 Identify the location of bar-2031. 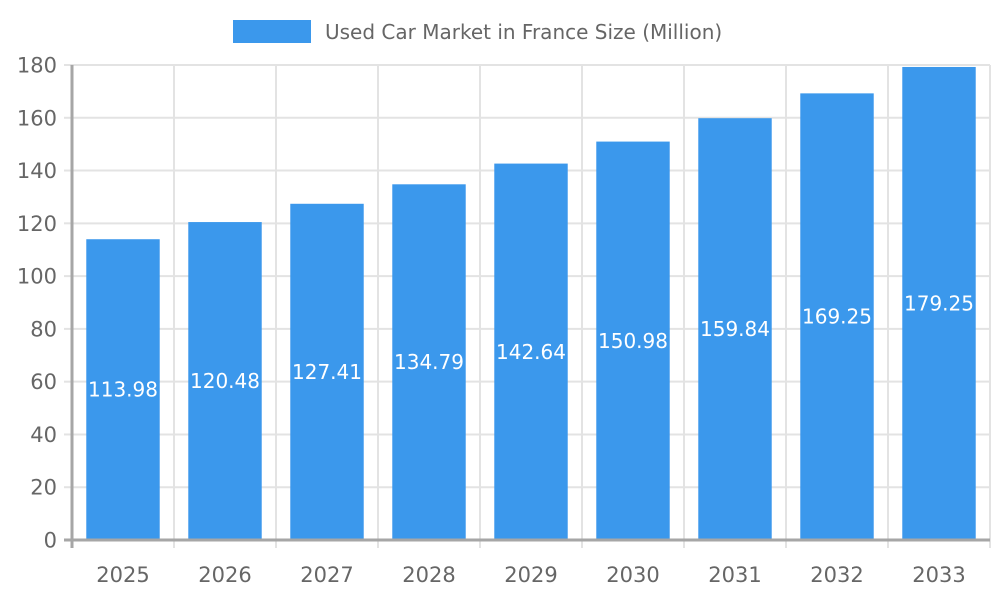
(735, 329).